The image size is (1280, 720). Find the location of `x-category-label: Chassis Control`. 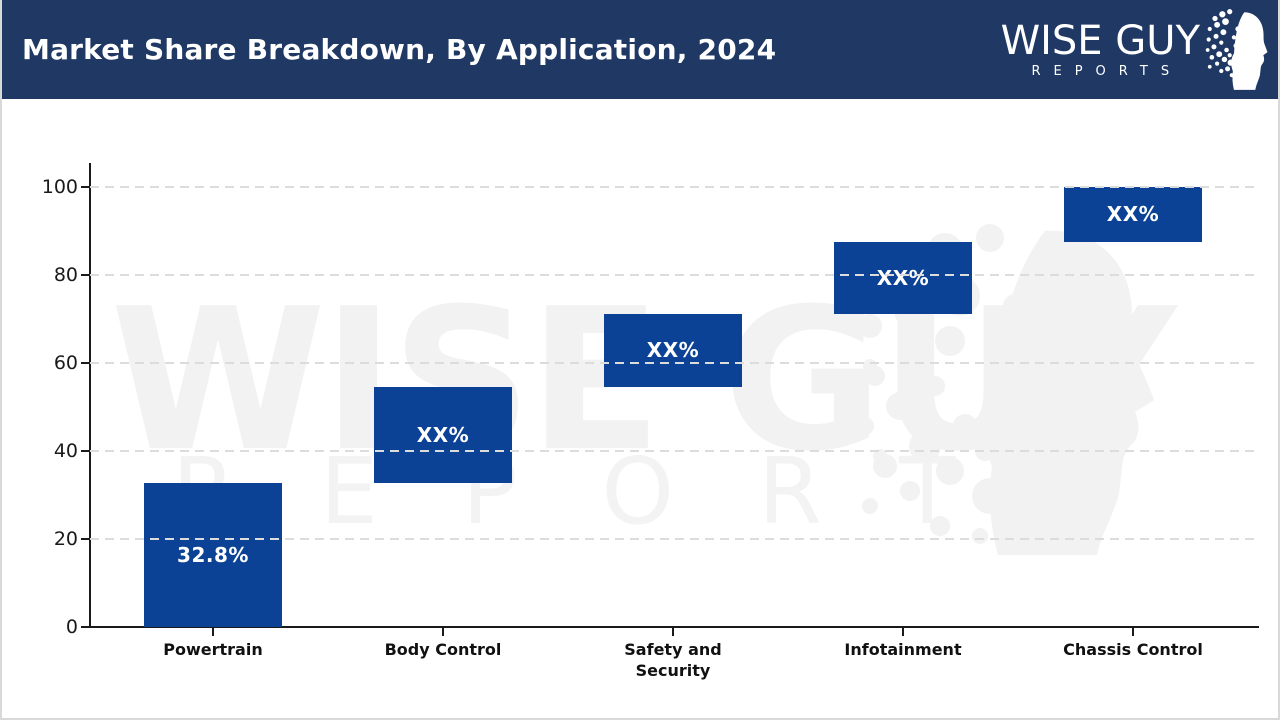

x-category-label: Chassis Control is located at coordinates (1133, 649).